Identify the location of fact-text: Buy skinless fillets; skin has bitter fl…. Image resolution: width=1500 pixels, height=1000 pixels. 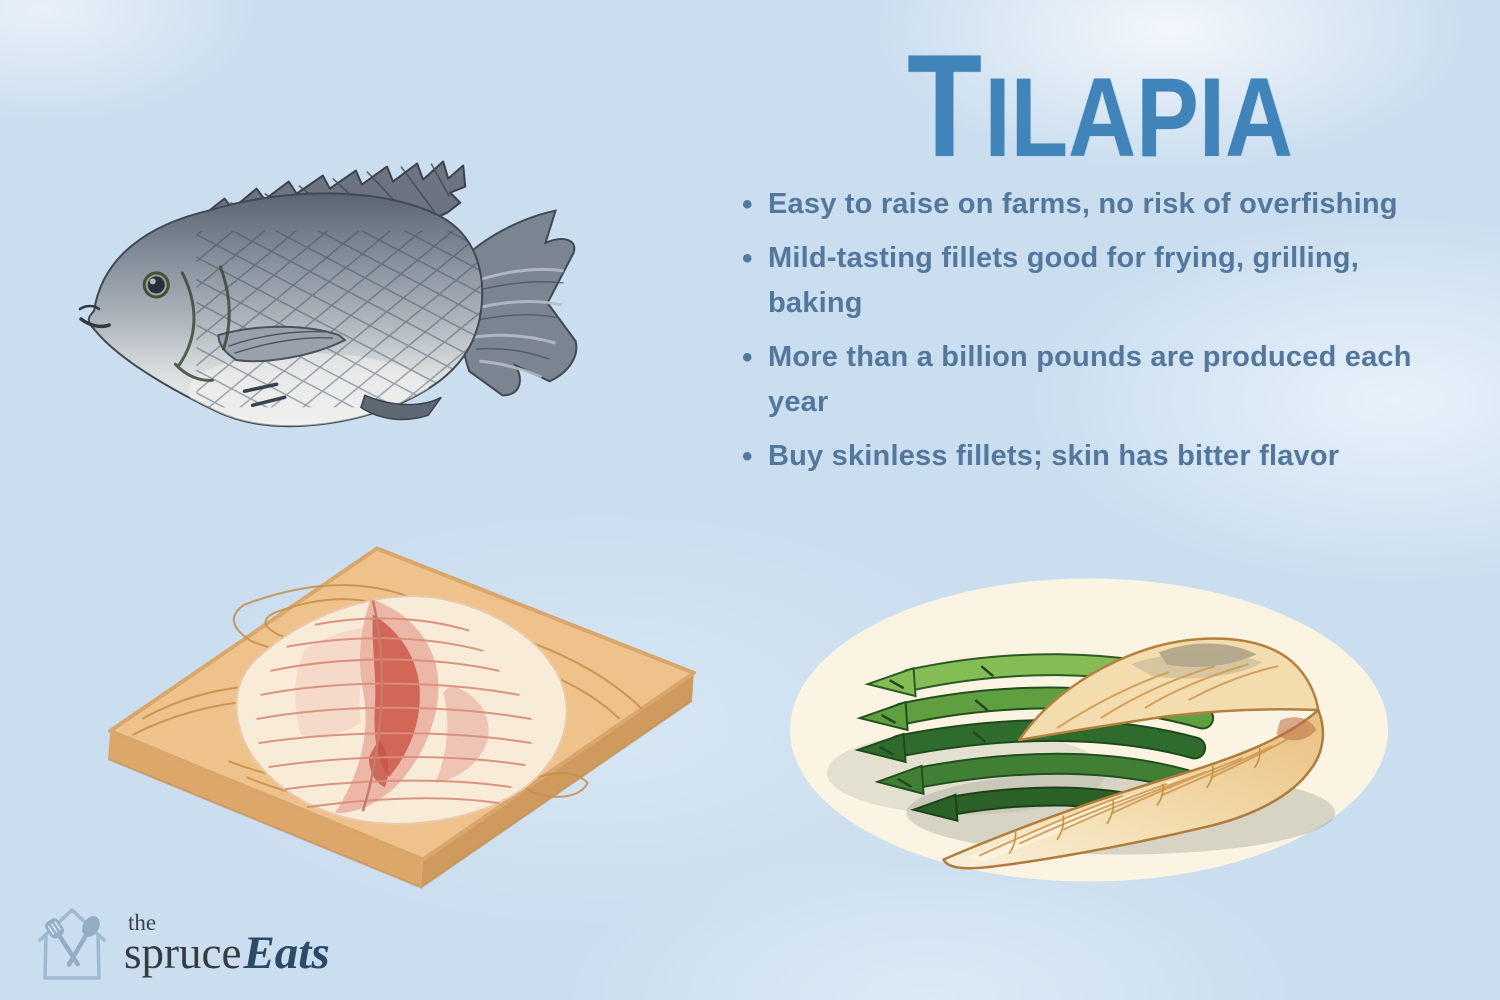
(1054, 456).